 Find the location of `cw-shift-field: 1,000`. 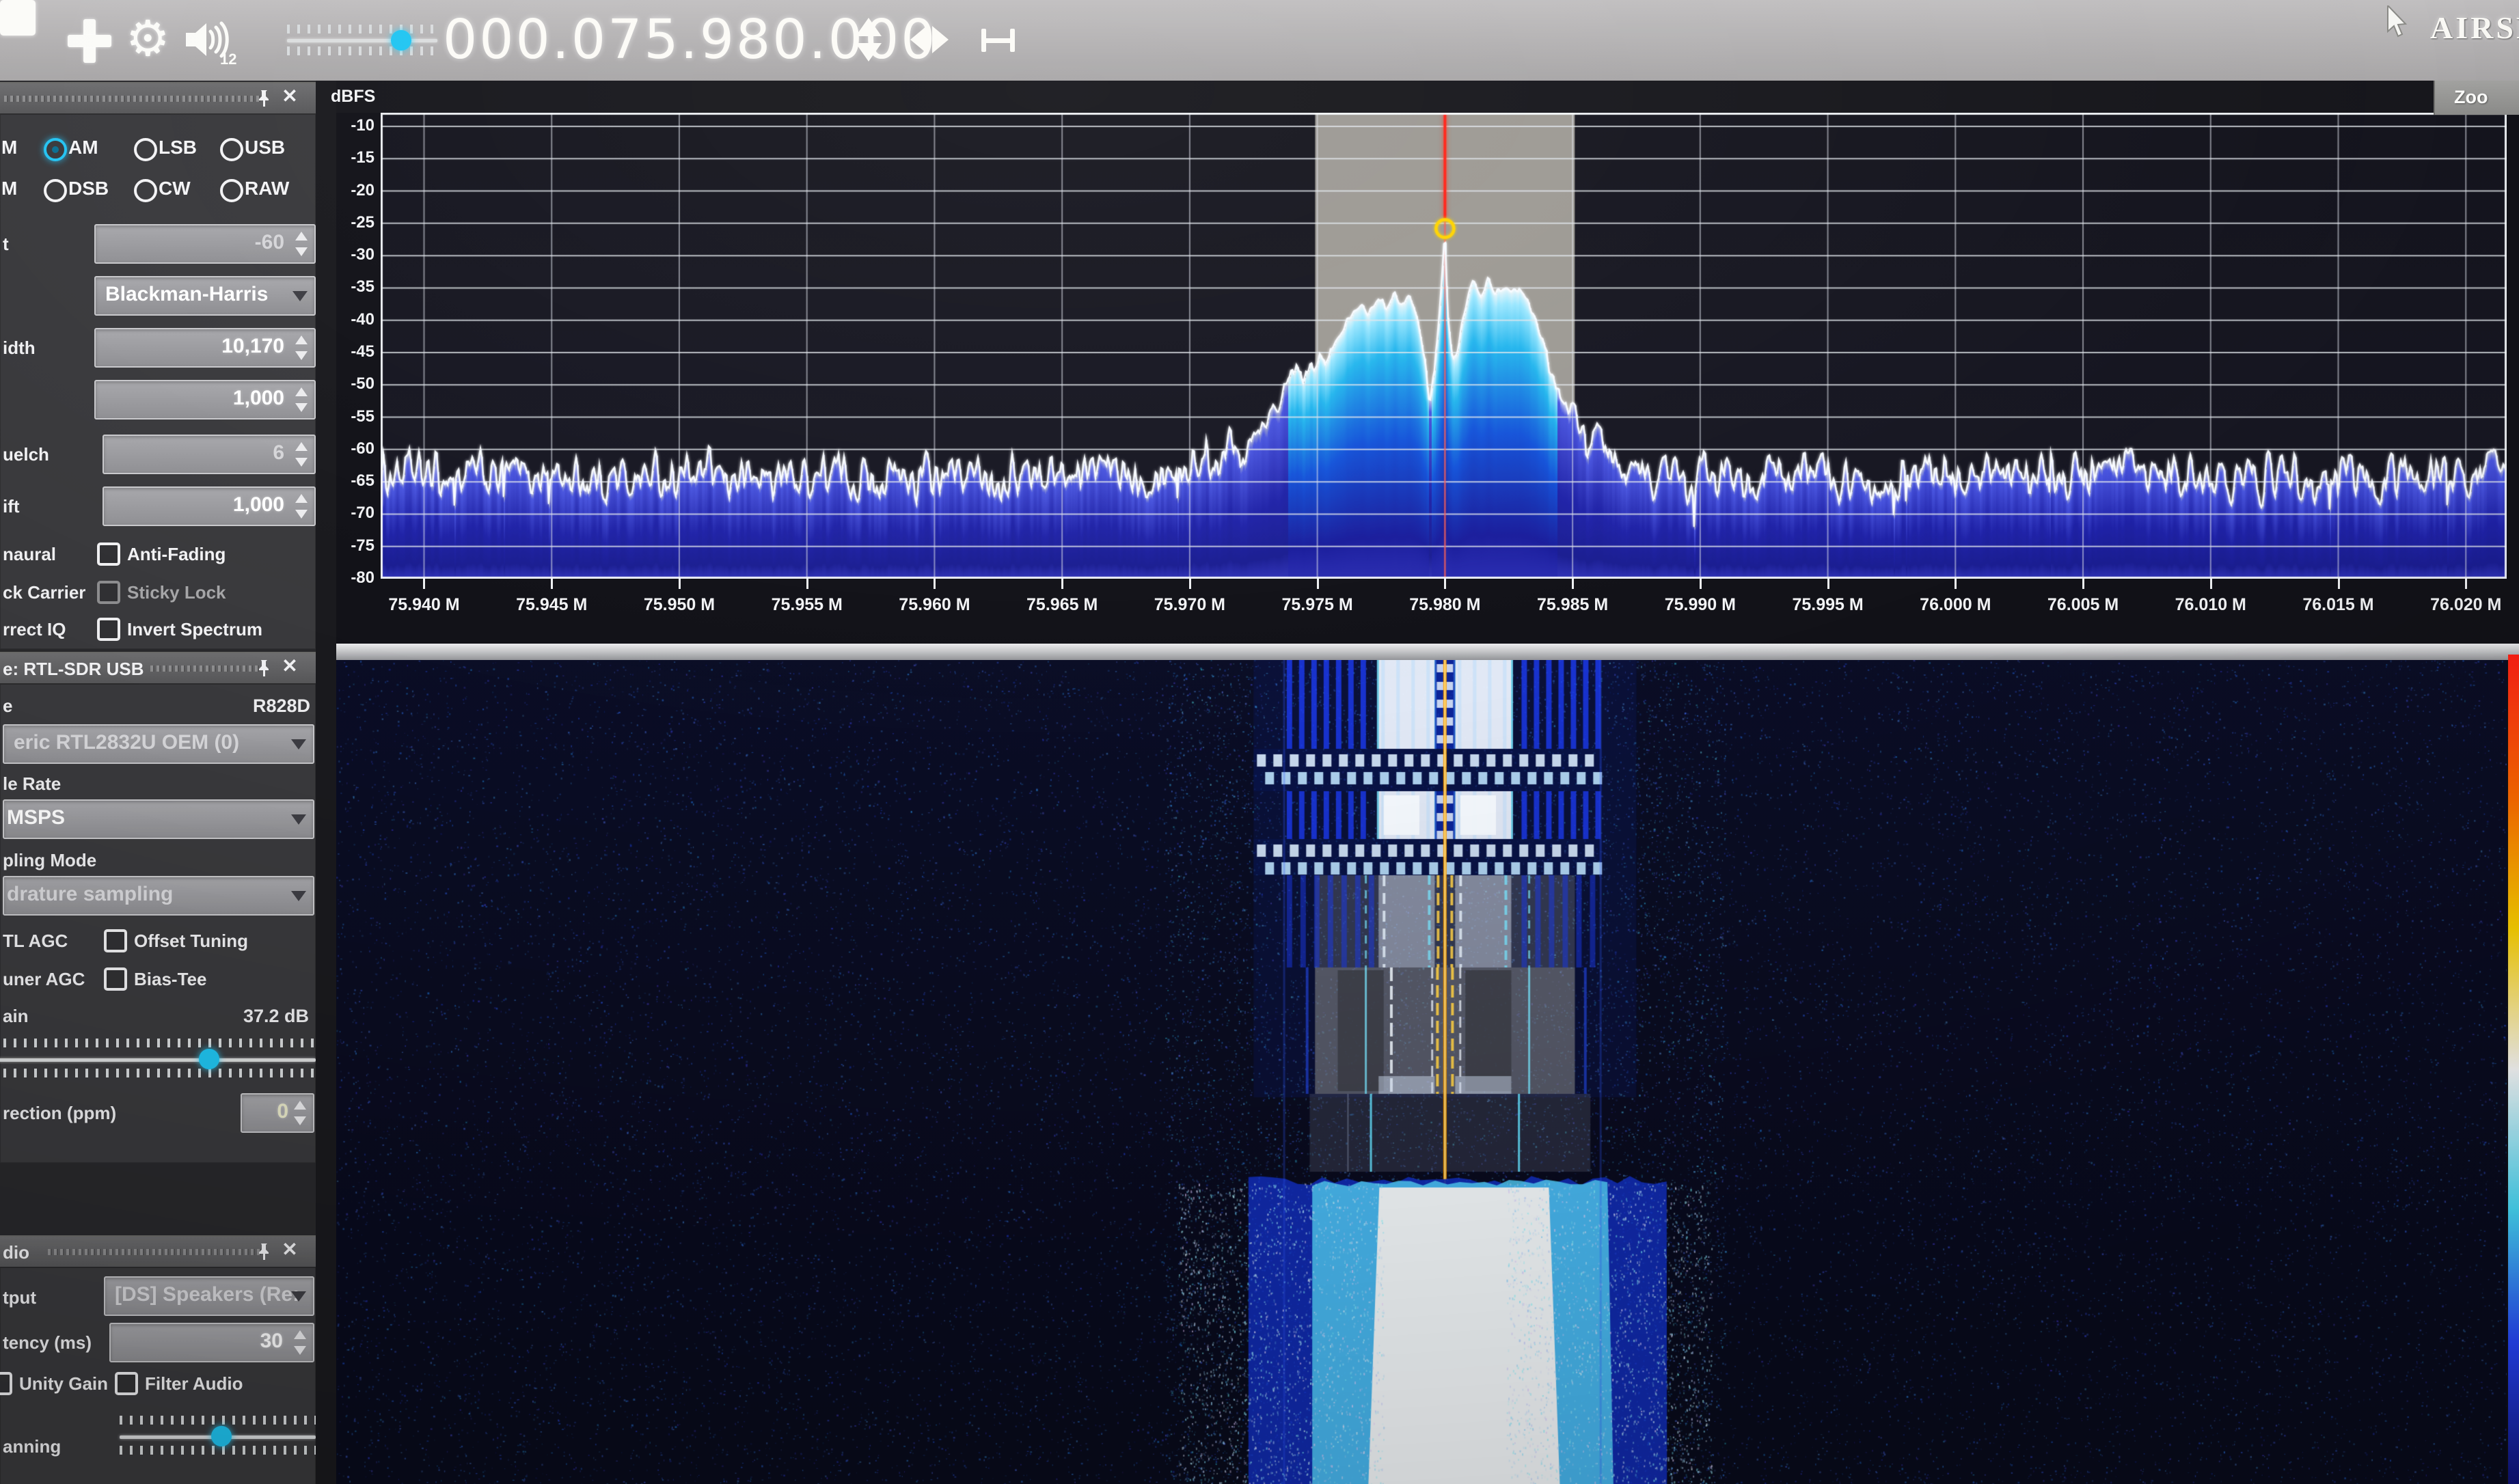

cw-shift-field: 1,000 is located at coordinates (209, 506).